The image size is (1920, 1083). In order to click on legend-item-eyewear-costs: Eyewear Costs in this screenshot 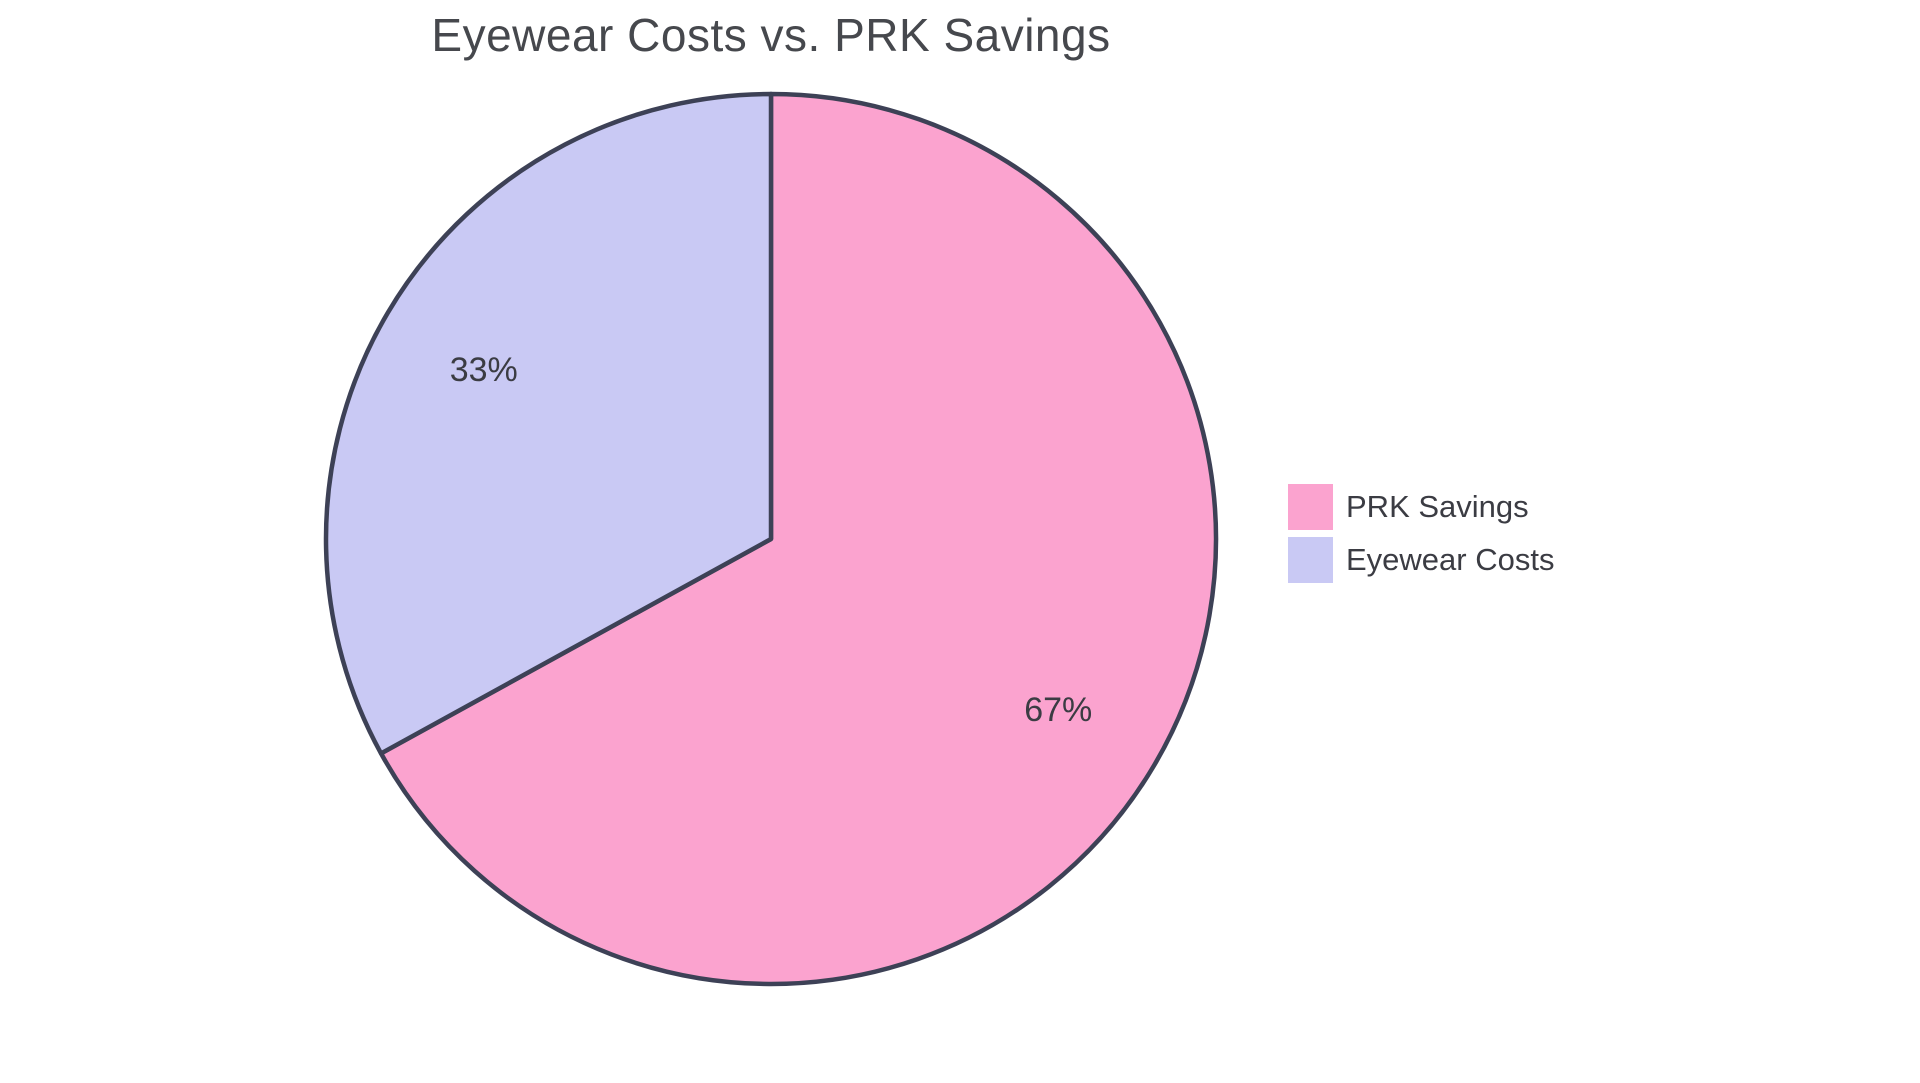, I will do `click(1421, 560)`.